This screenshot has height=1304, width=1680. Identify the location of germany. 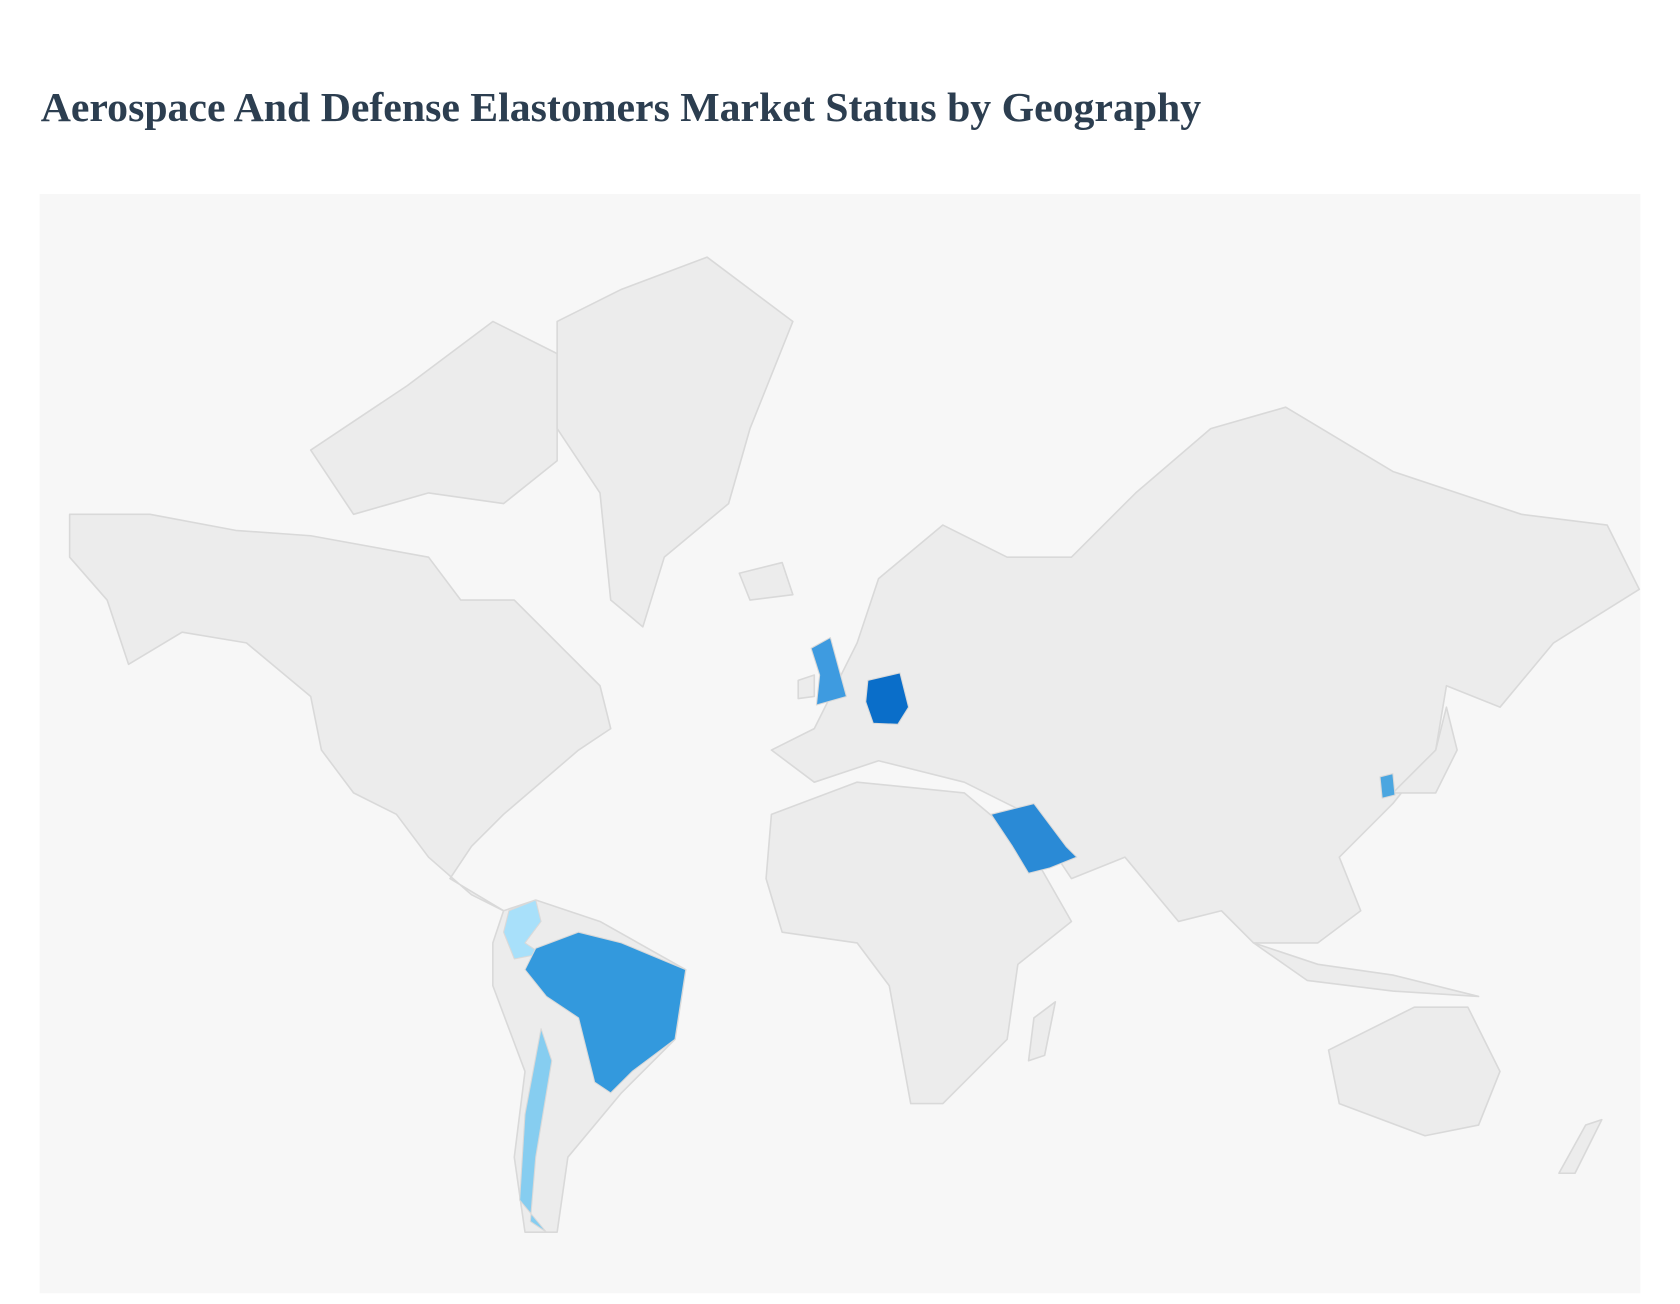
(887, 698).